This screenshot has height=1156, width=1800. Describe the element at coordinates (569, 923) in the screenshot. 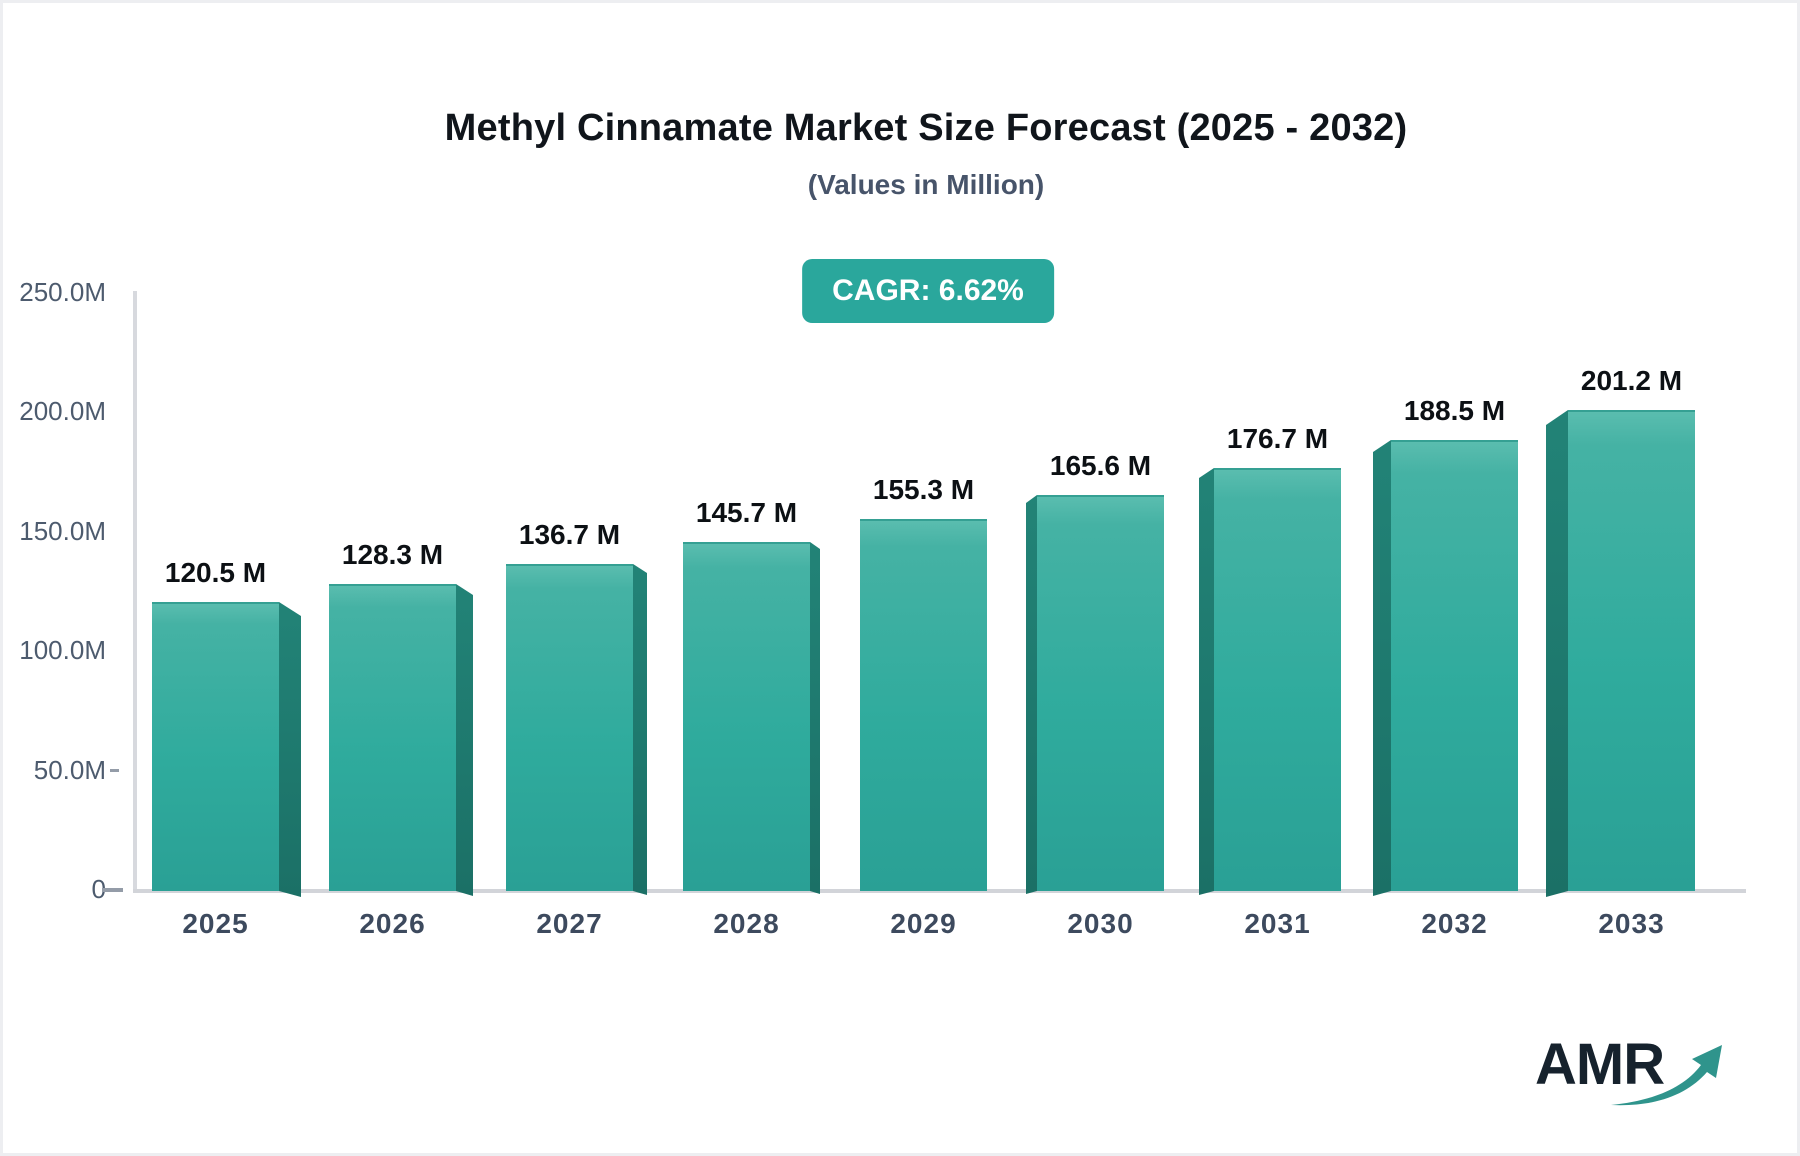

I see `x-axis-label-2027: 2027` at that location.